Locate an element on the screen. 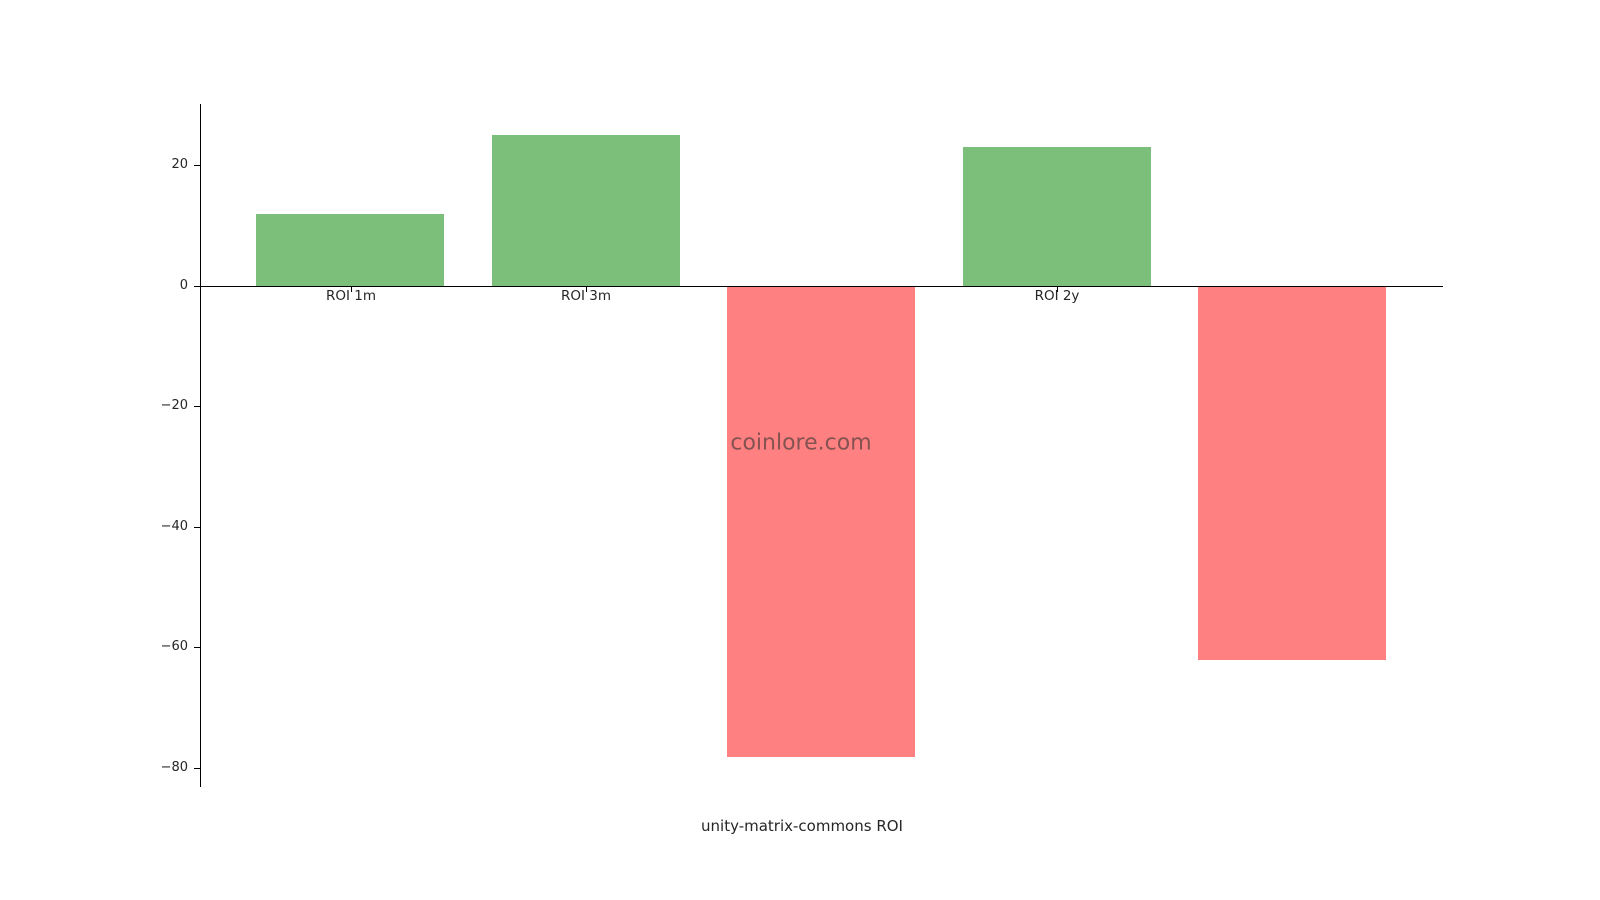  watermark-text: coinlore.com is located at coordinates (801, 443).